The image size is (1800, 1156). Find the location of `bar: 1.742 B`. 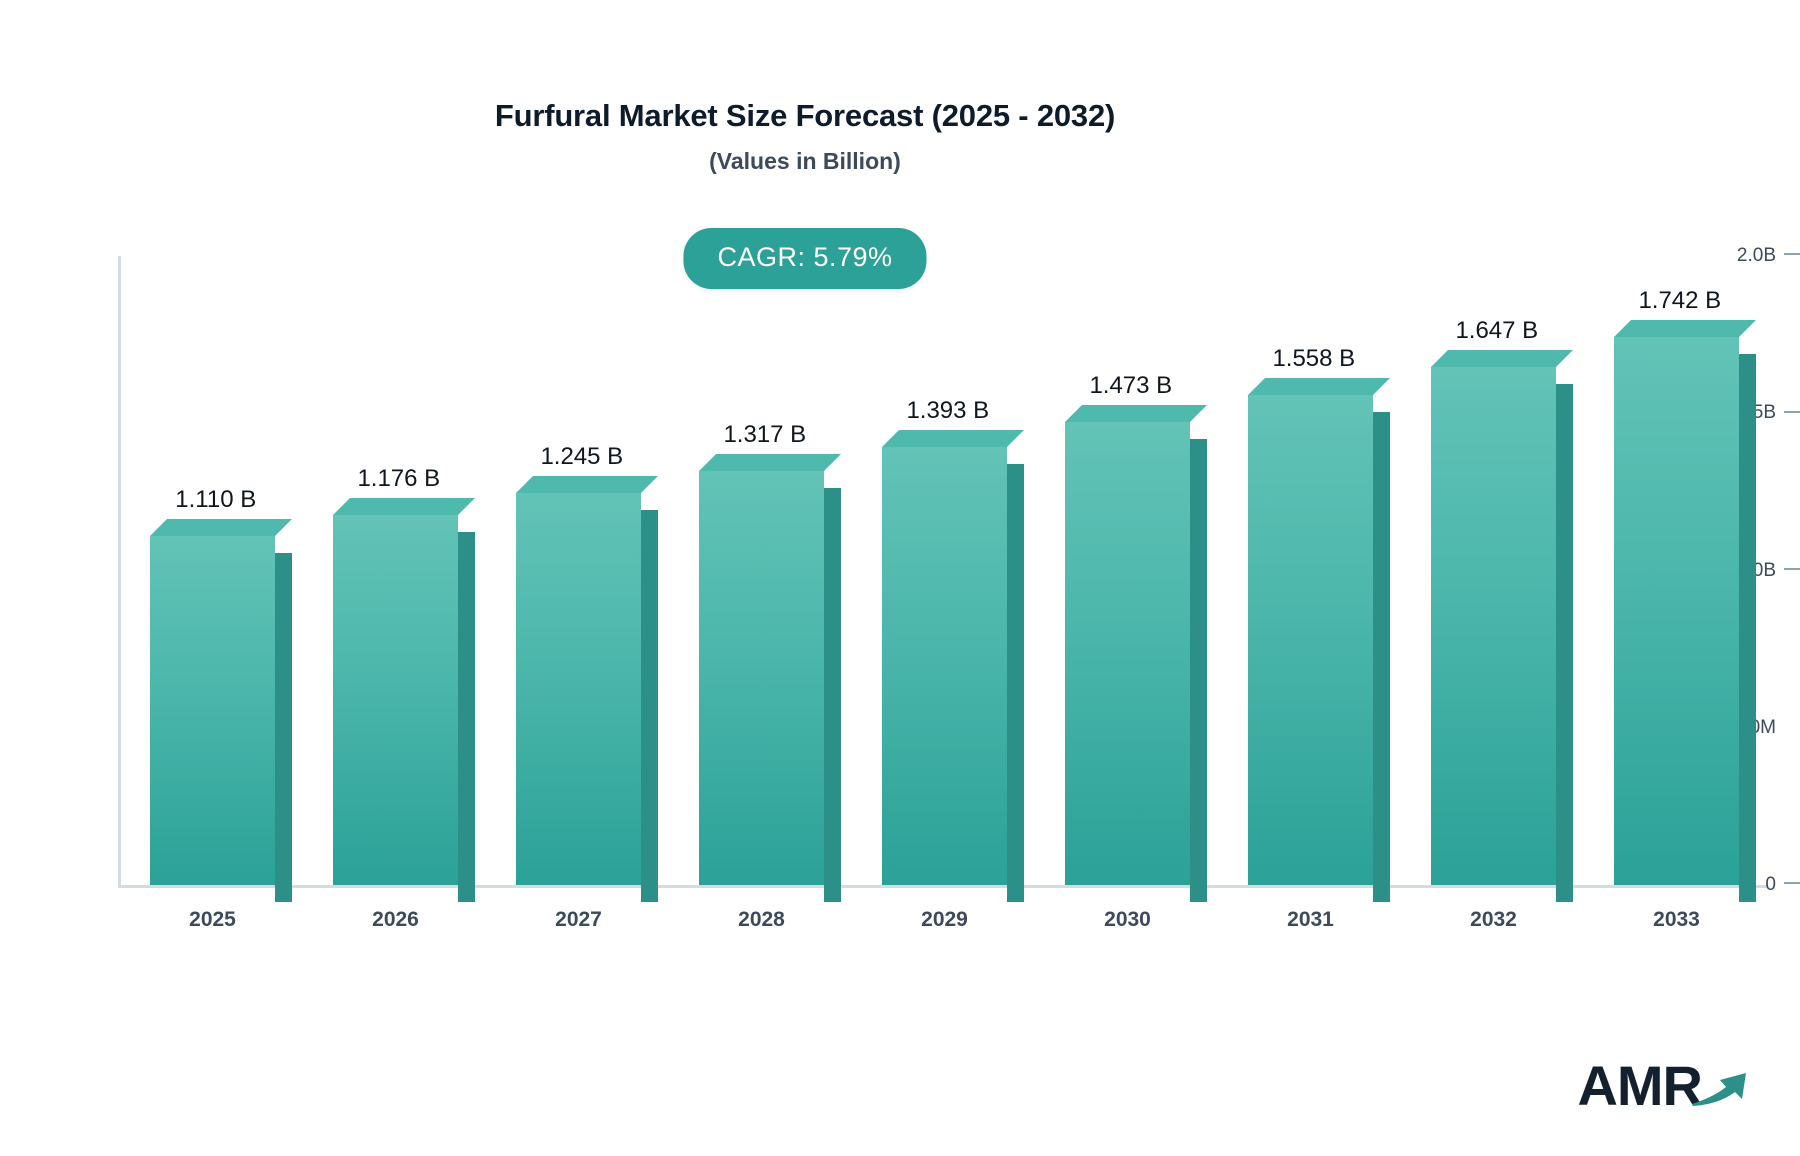

bar: 1.742 B is located at coordinates (1685, 594).